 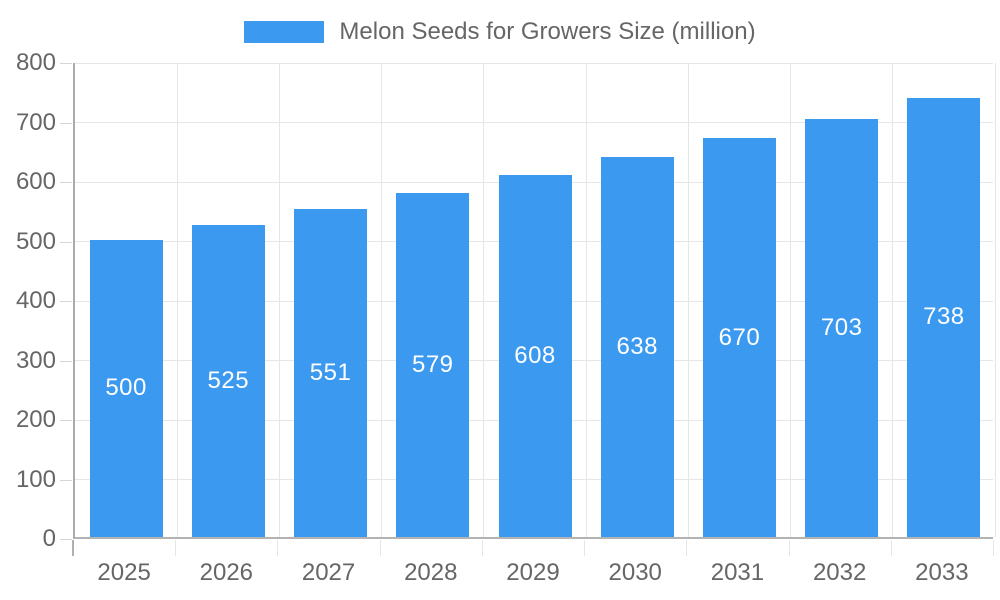 I want to click on y-axis-tick-label: 800, so click(x=35, y=62).